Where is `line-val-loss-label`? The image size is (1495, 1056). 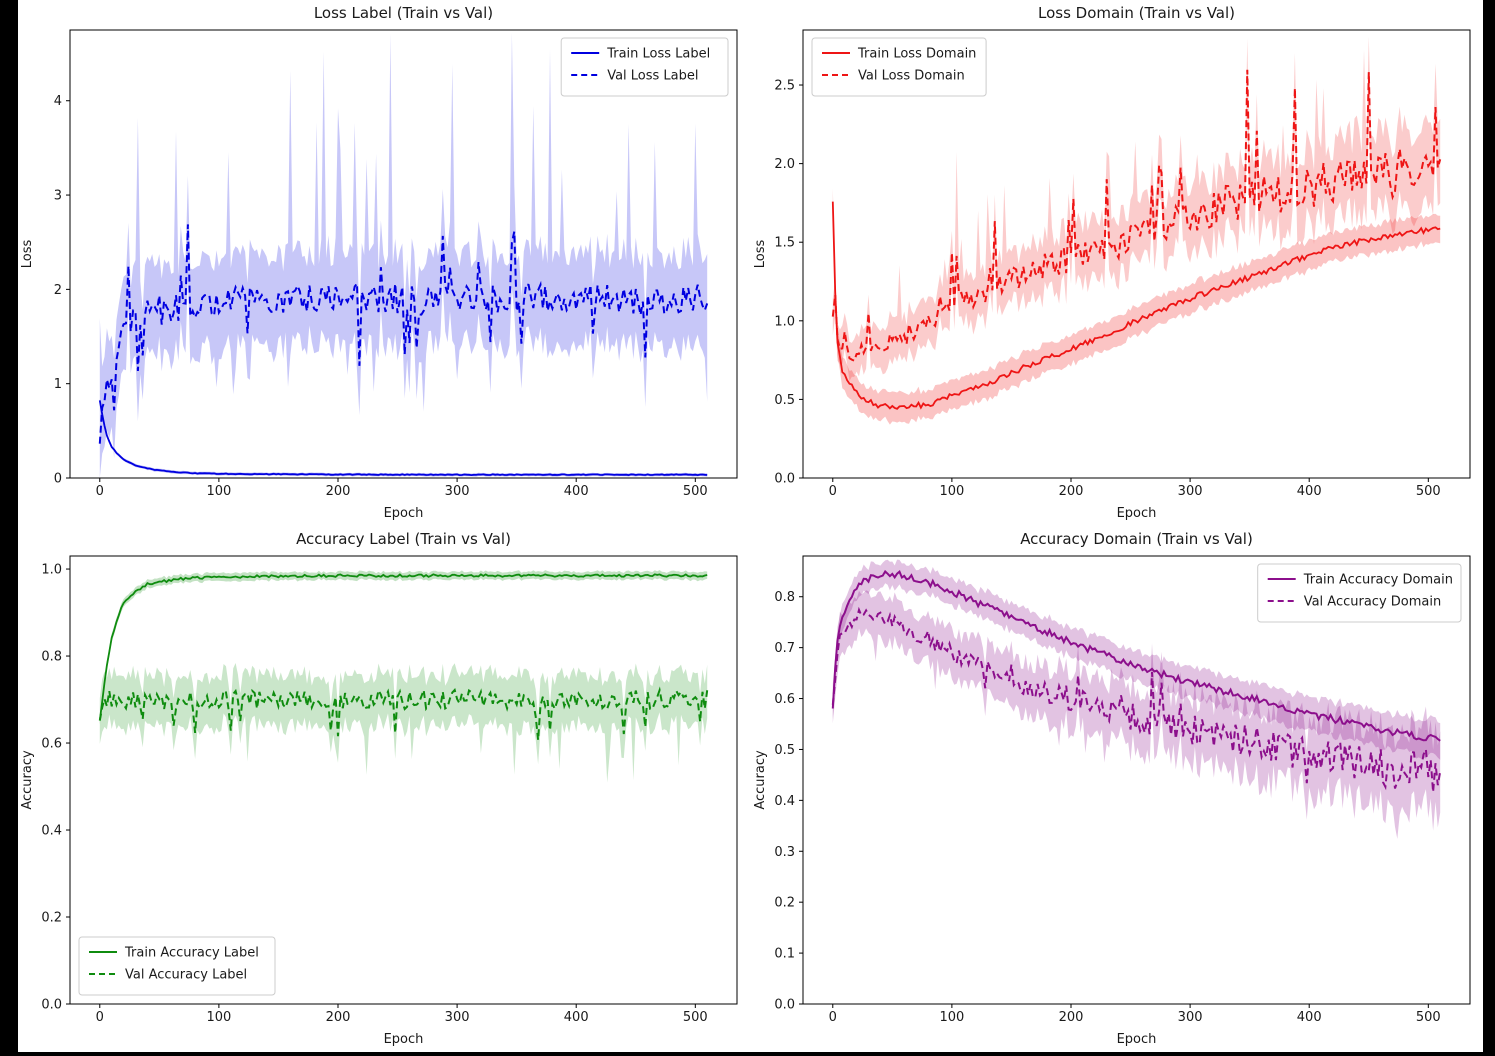 line-val-loss-label is located at coordinates (403, 334).